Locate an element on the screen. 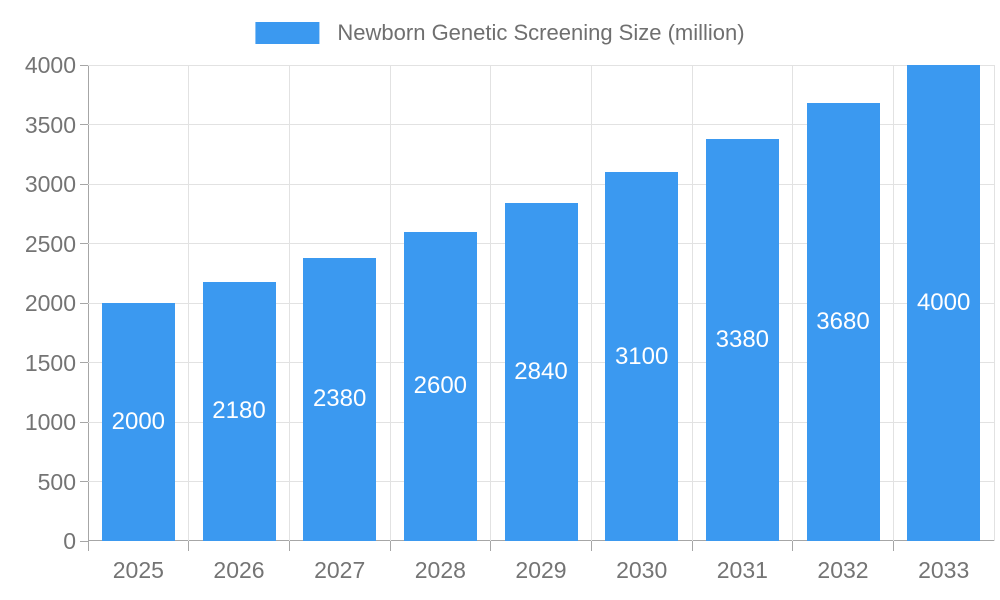 Image resolution: width=1000 pixels, height=600 pixels. bar-value-label: 2180 is located at coordinates (239, 411).